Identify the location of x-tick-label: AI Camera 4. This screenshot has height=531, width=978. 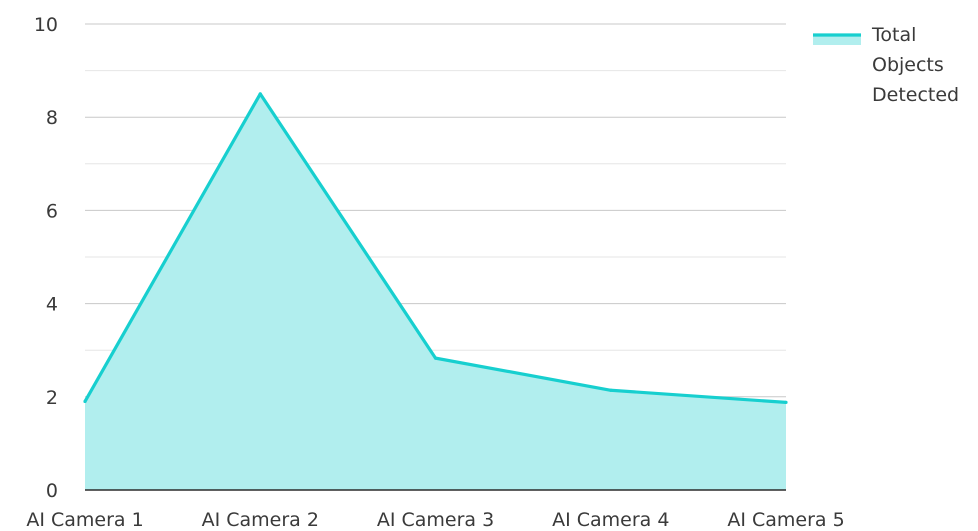
(610, 520).